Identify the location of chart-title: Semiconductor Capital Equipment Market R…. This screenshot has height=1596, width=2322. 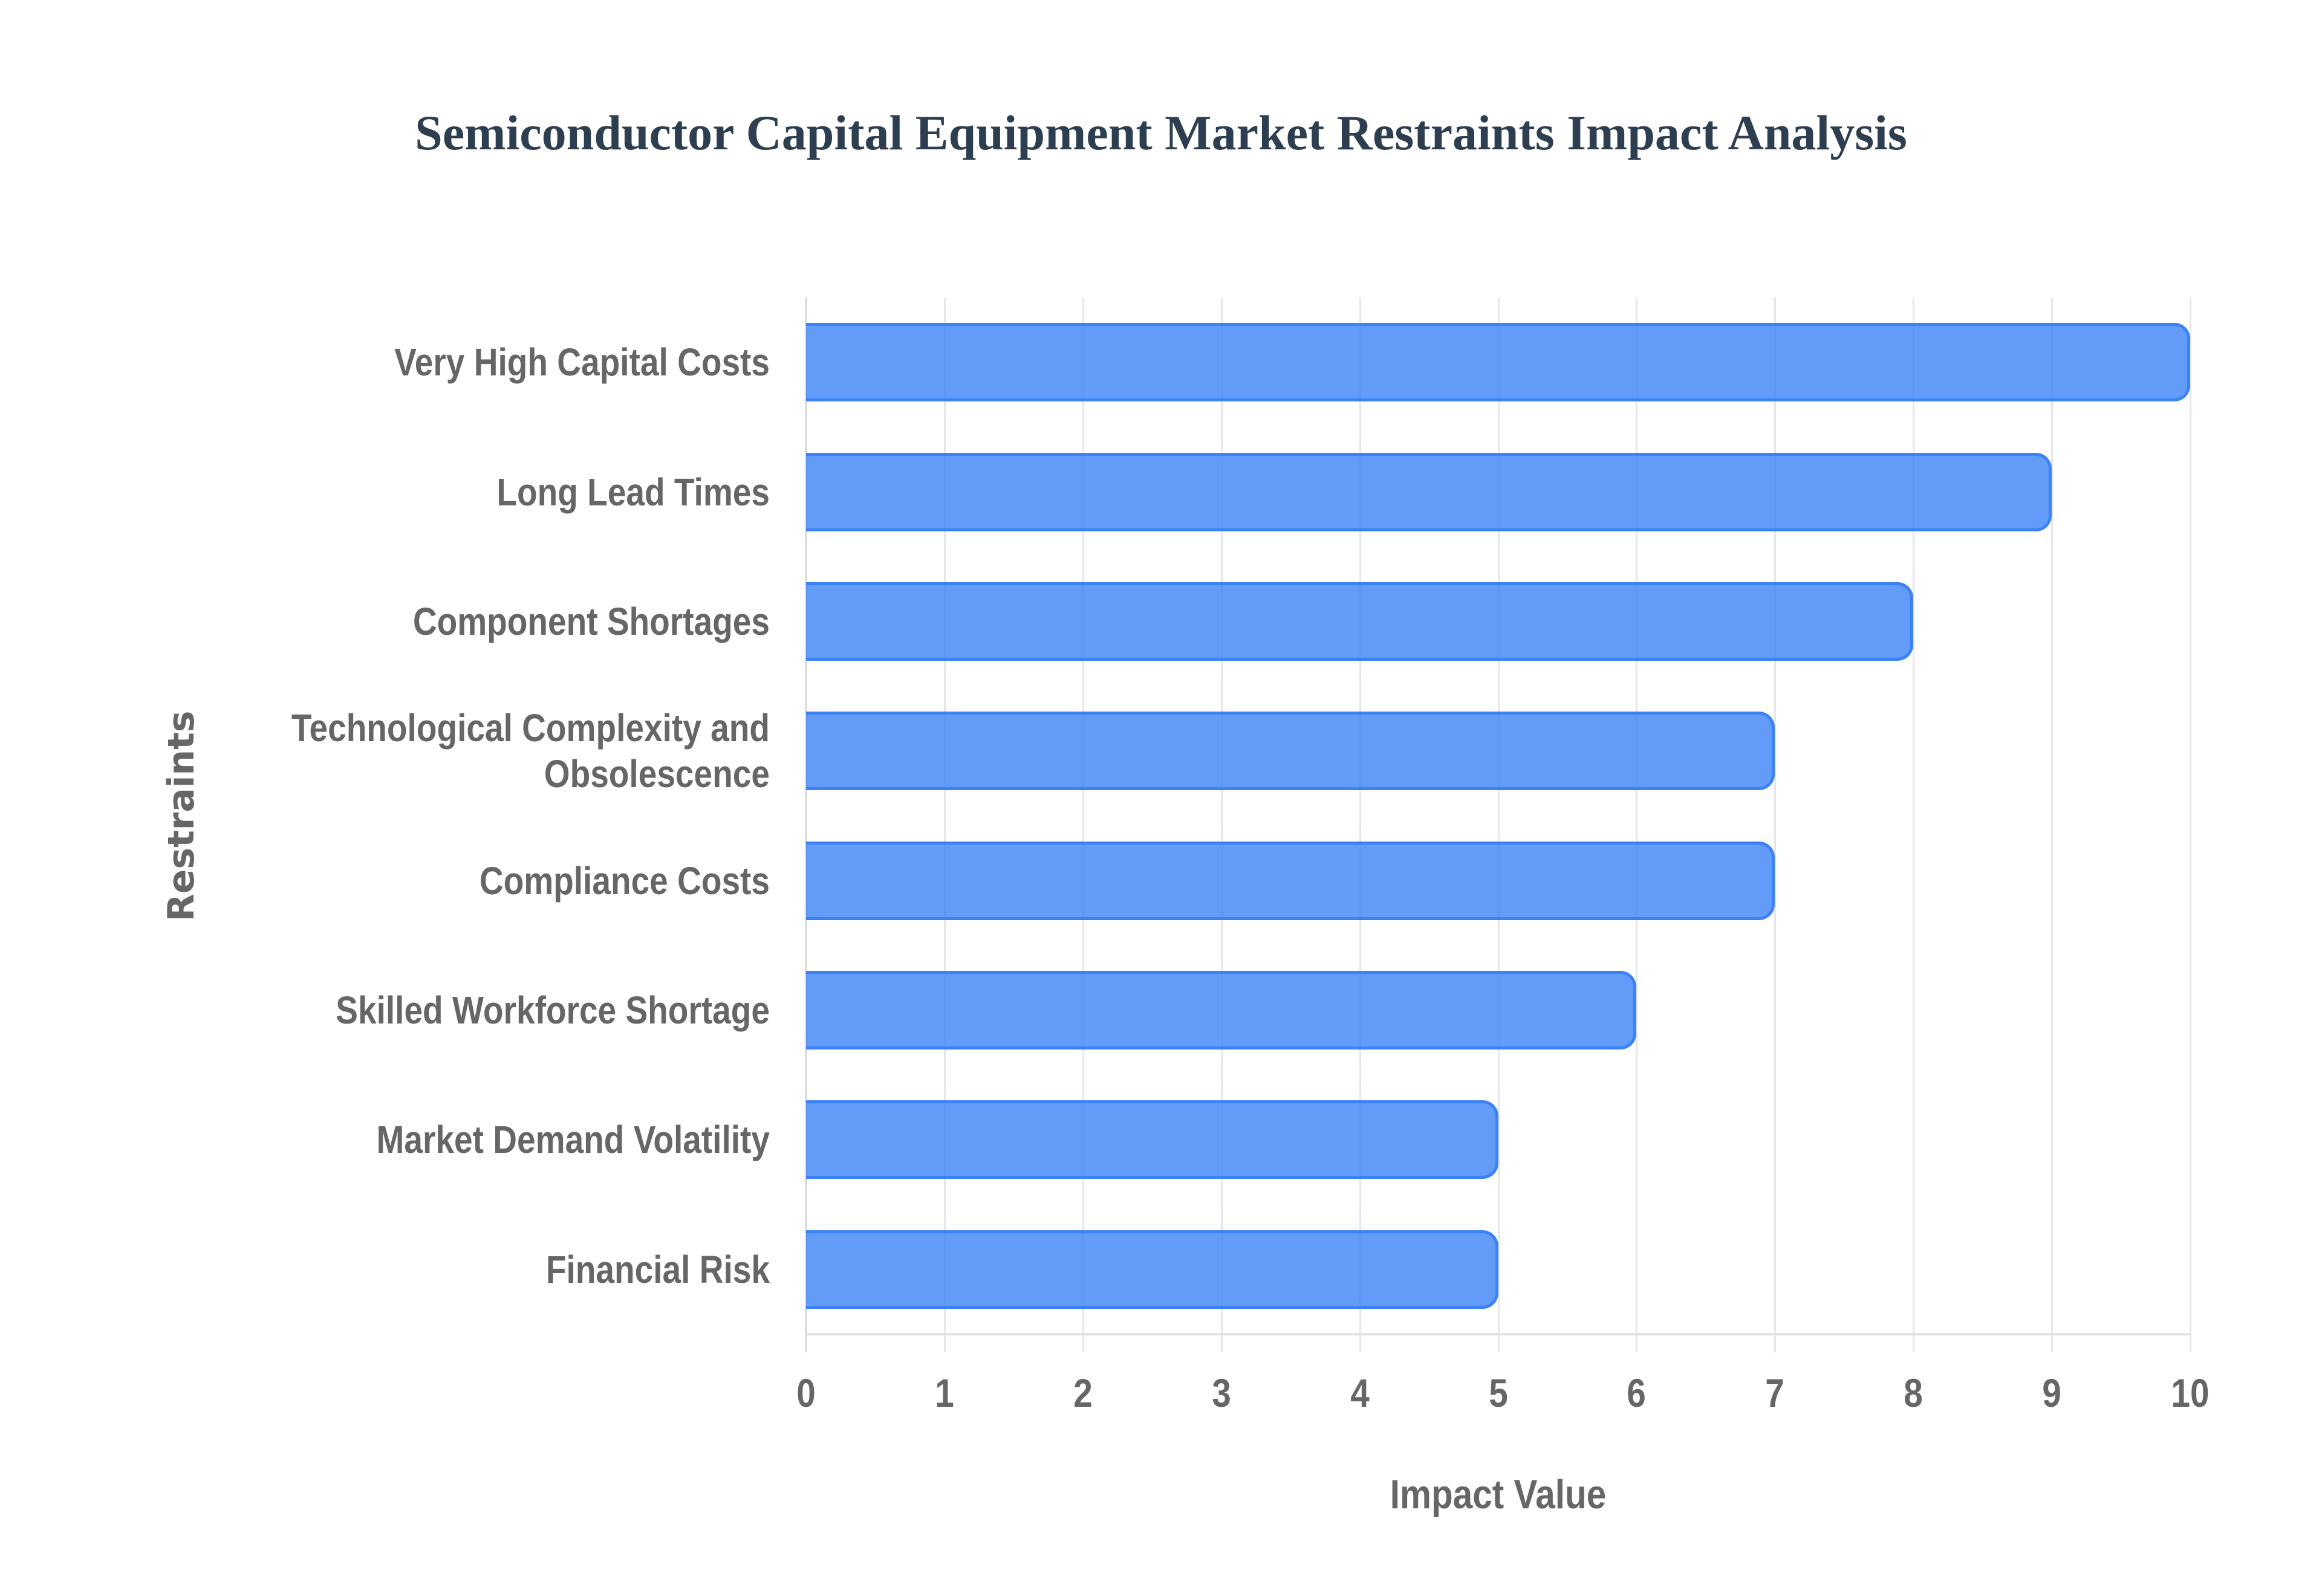
(1161, 132).